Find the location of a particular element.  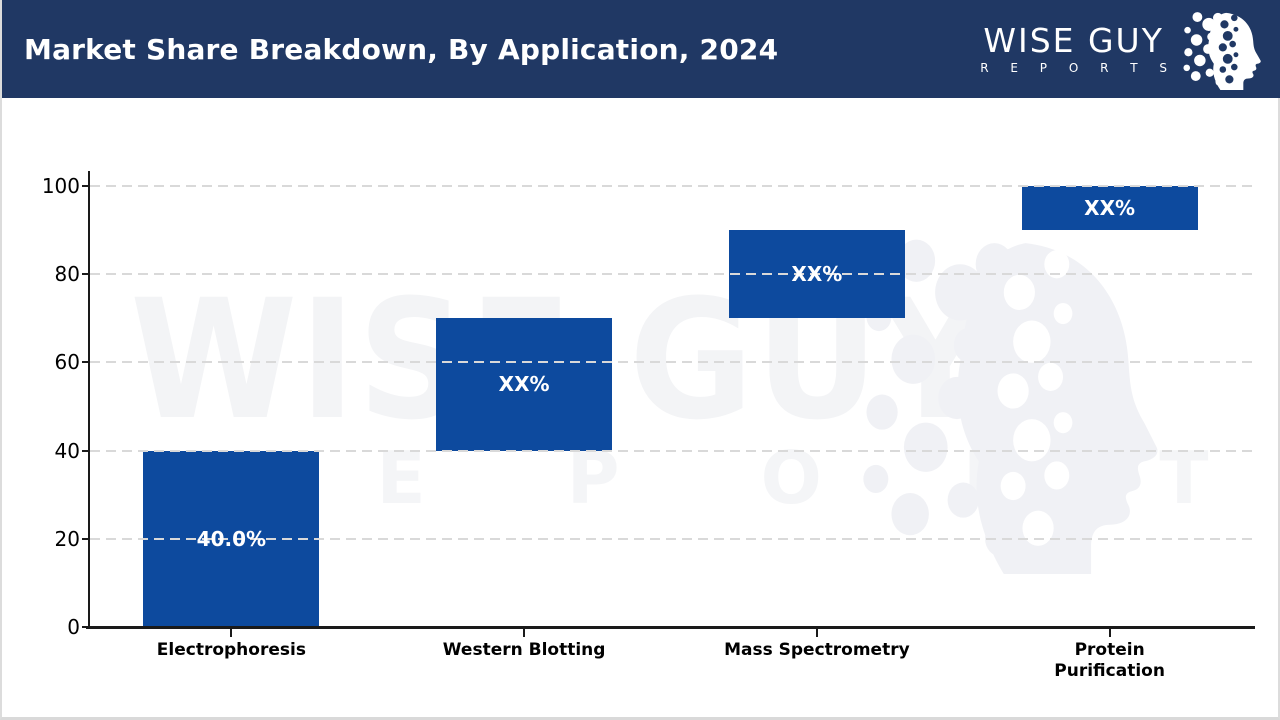

x-category-label: Western Blotting is located at coordinates (524, 650).